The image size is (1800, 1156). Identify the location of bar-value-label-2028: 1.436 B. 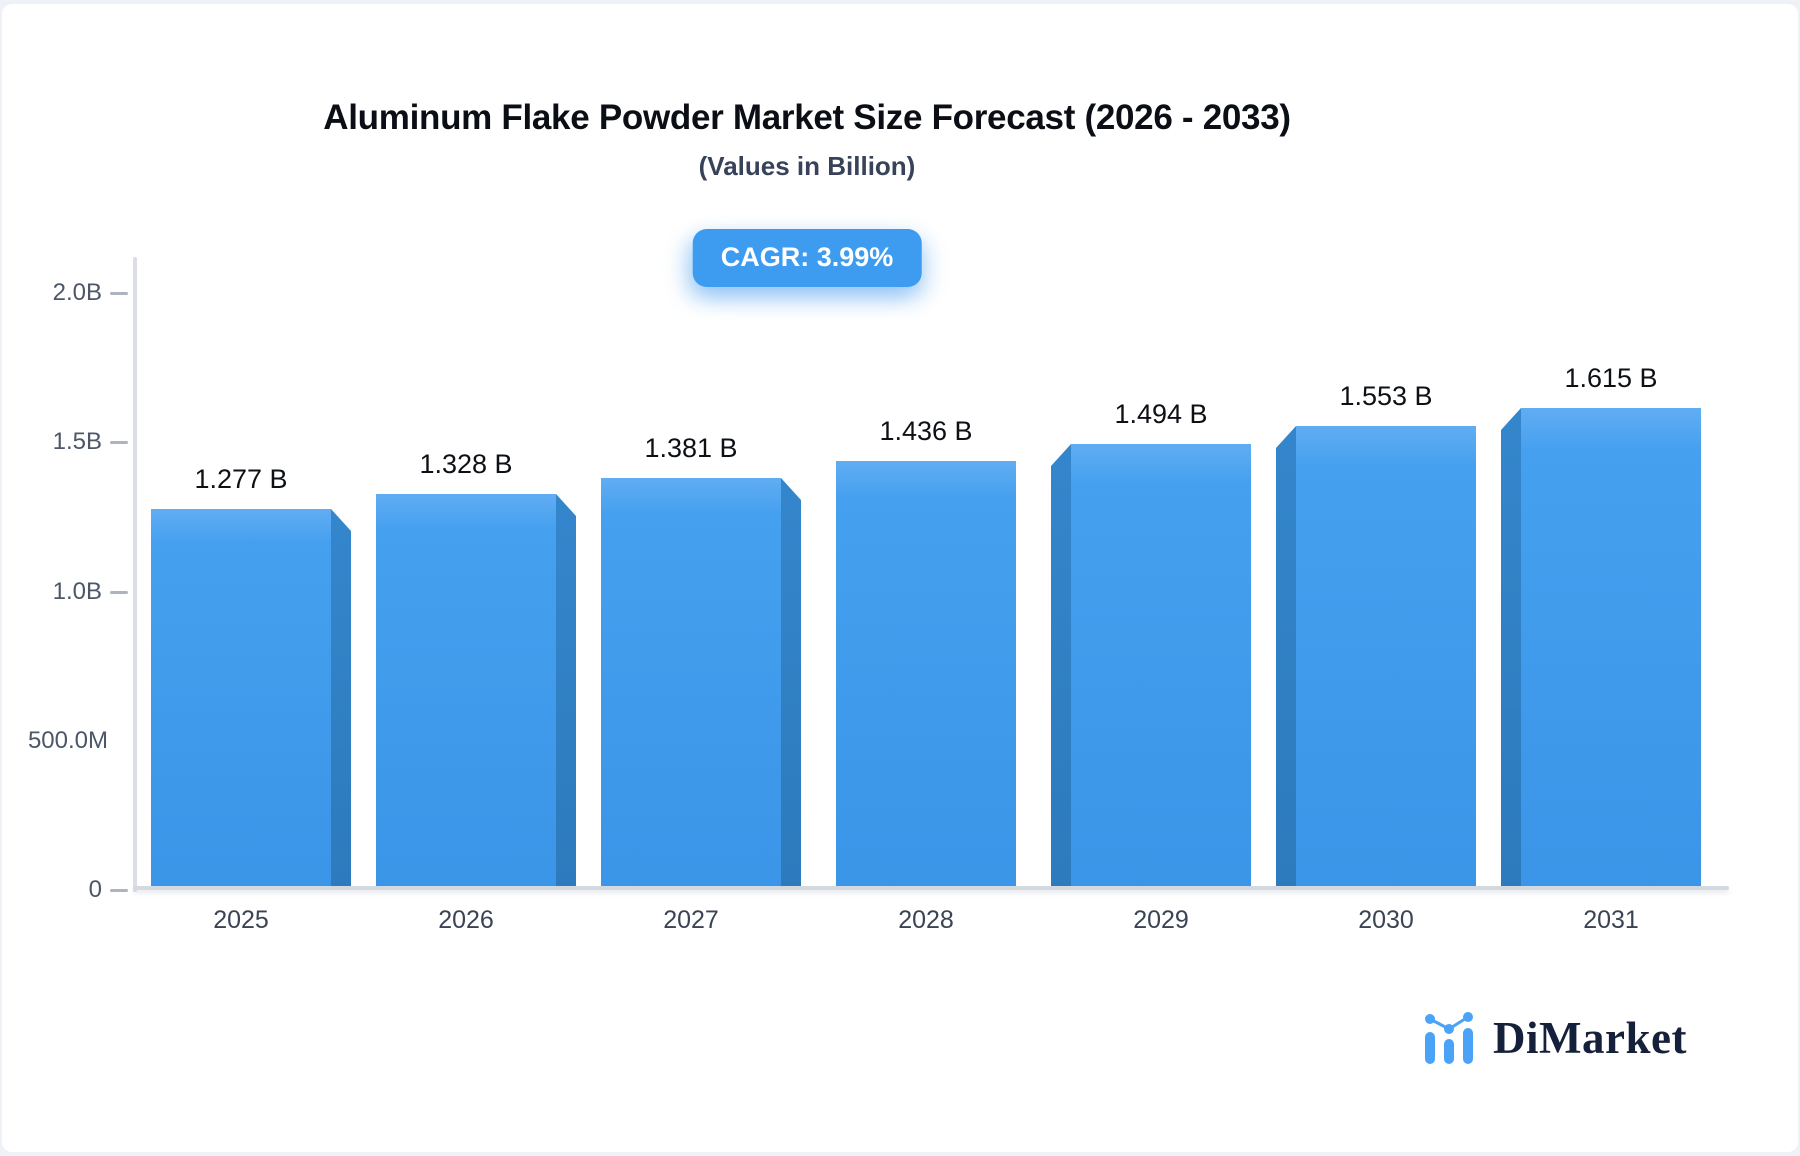
(926, 431).